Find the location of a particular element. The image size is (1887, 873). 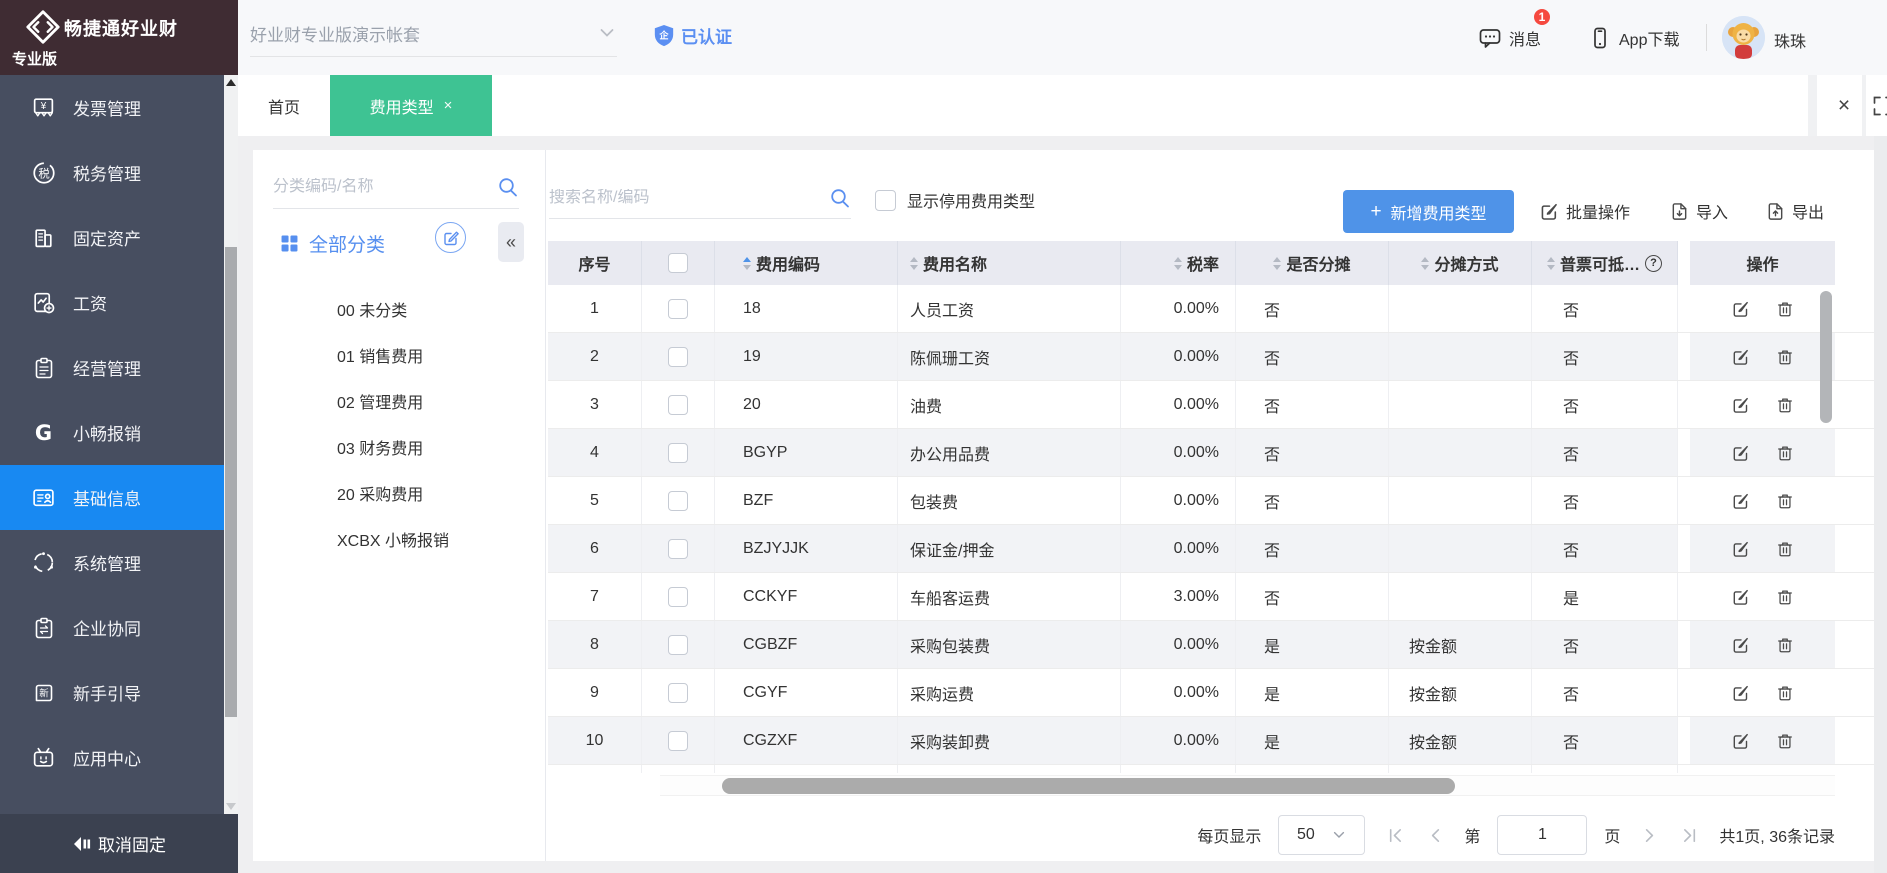

category-item: 03 财务费用 is located at coordinates (380, 449).